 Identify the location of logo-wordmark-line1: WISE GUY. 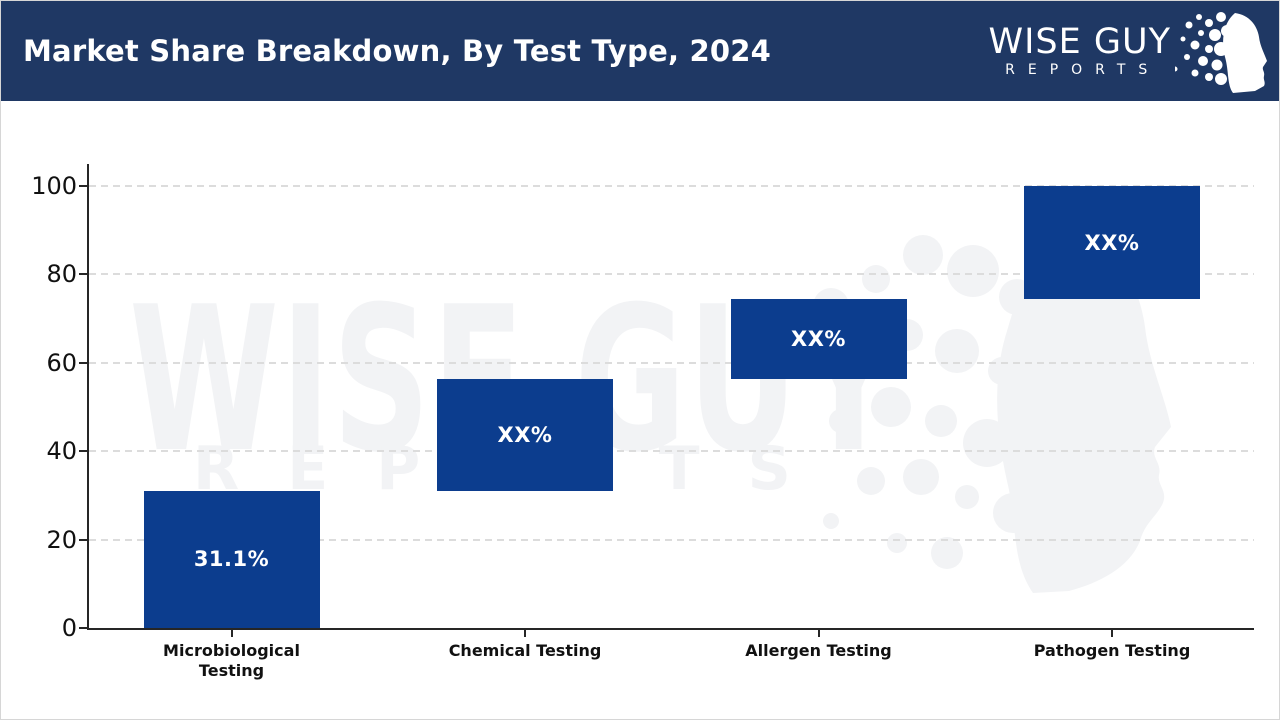
(1079, 42).